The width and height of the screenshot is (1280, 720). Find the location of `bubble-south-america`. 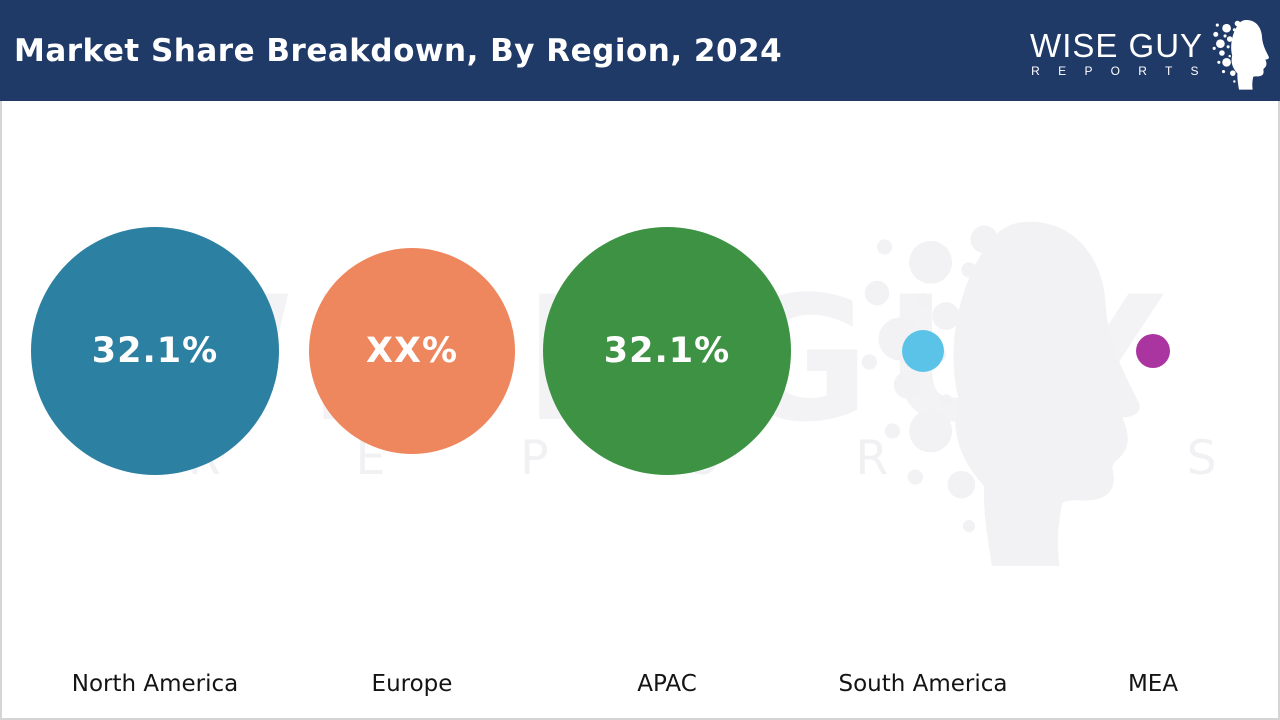

bubble-south-america is located at coordinates (923, 351).